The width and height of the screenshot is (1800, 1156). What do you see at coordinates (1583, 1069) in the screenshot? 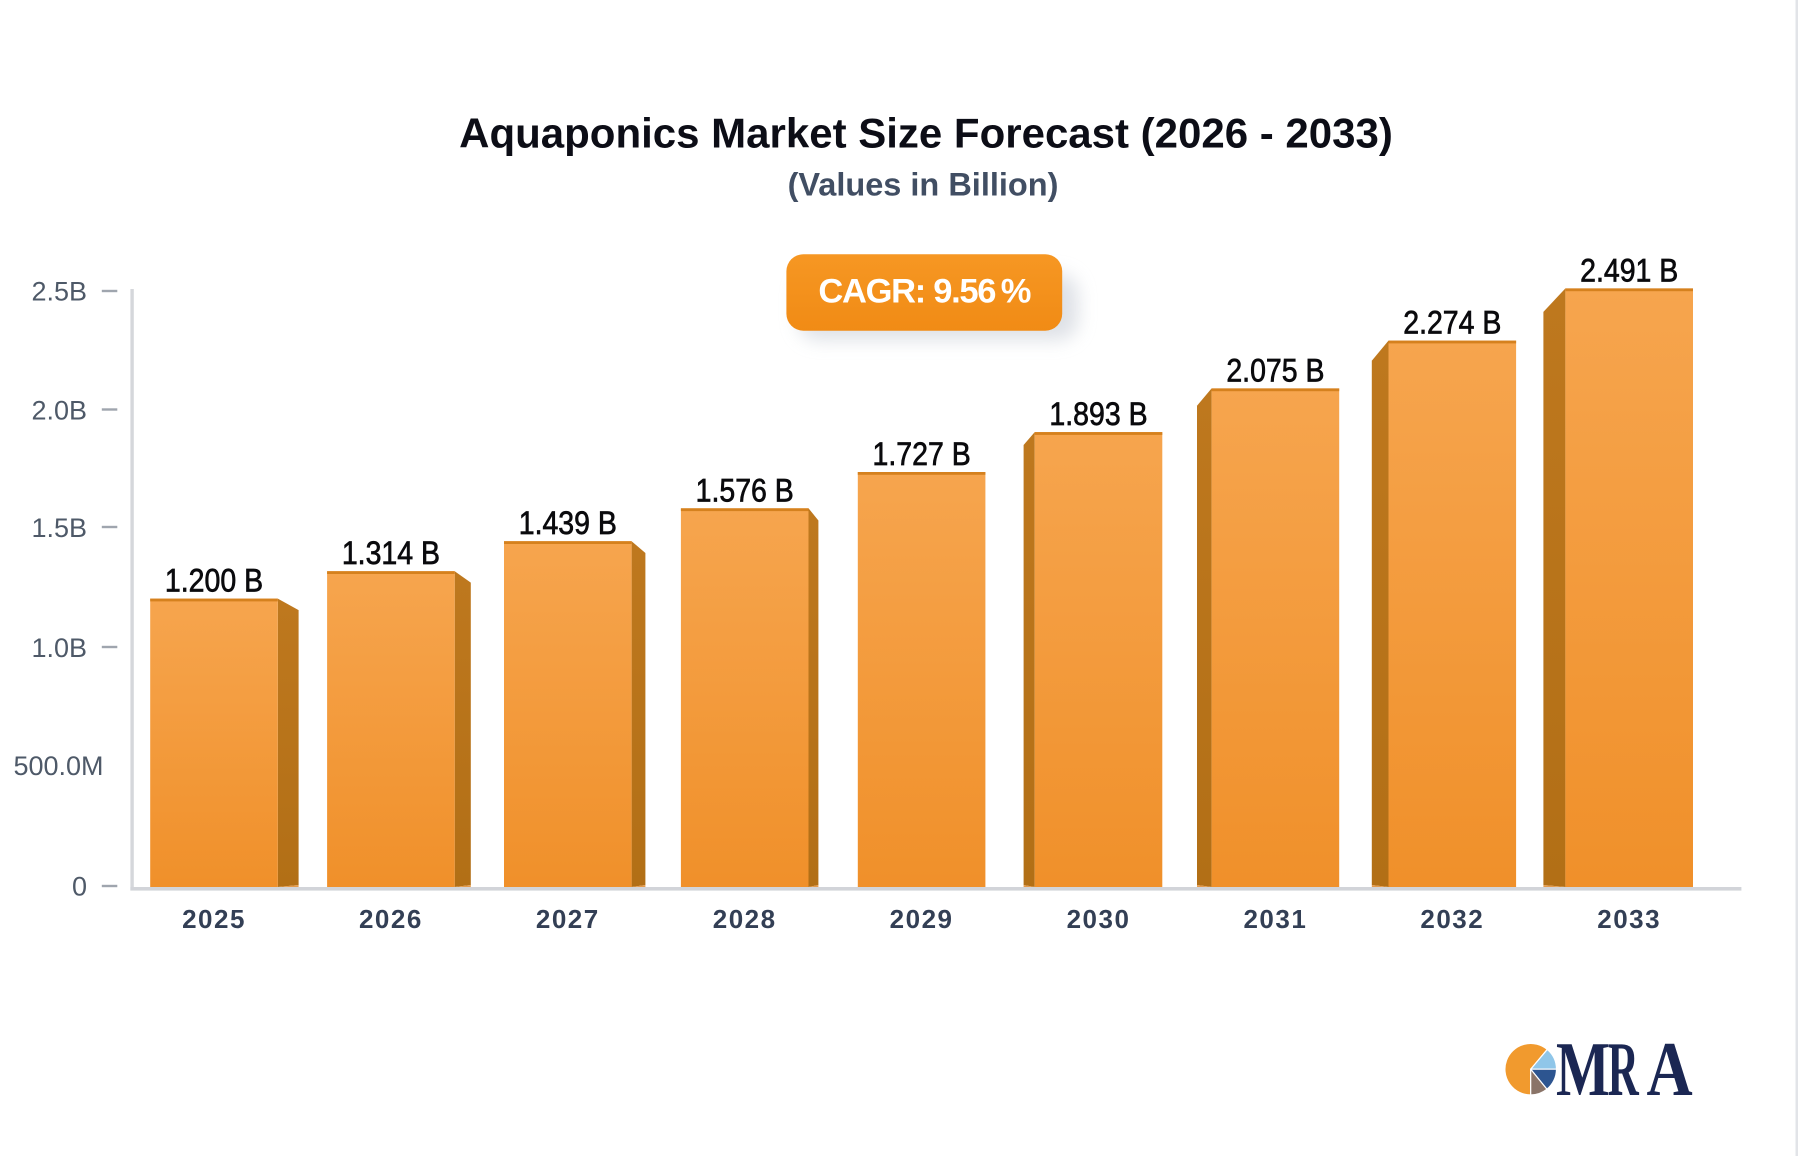
I see `svg-text: M` at bounding box center [1583, 1069].